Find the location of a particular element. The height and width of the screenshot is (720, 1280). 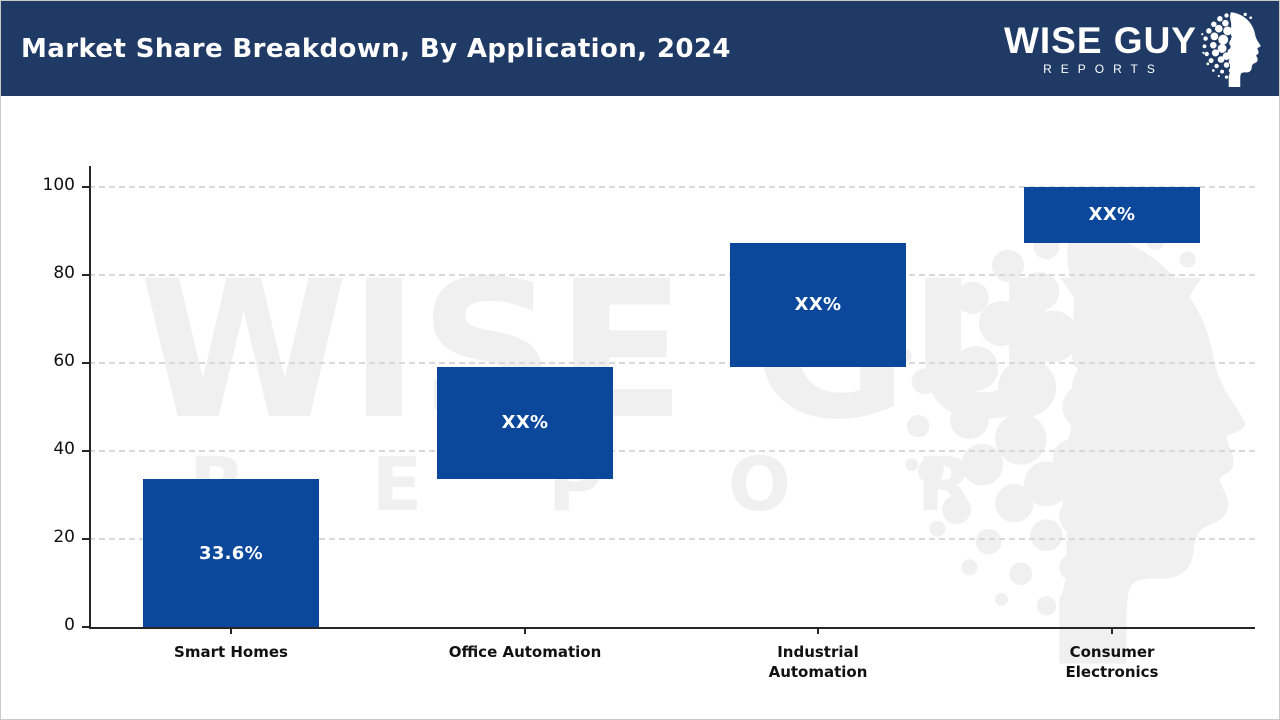

category-label-line: Consumer is located at coordinates (1112, 652).